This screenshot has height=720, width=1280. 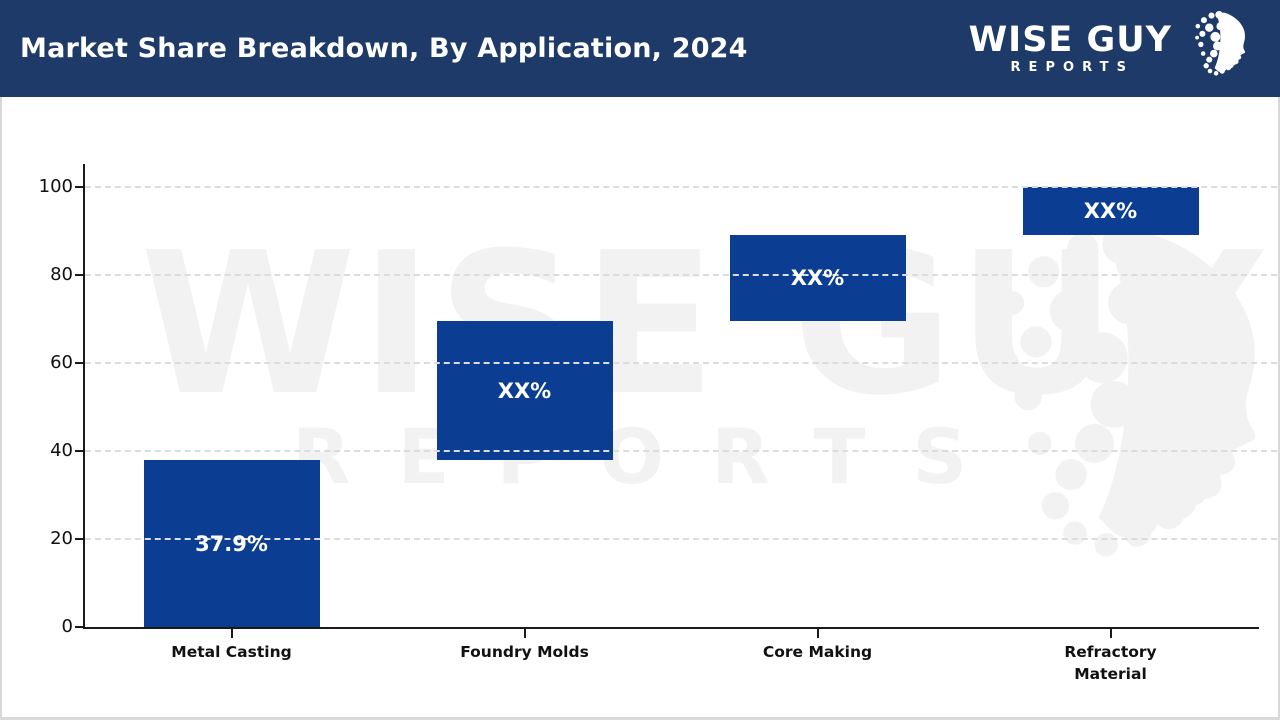 What do you see at coordinates (1210, 49) in the screenshot?
I see `wiseguy-face-icon` at bounding box center [1210, 49].